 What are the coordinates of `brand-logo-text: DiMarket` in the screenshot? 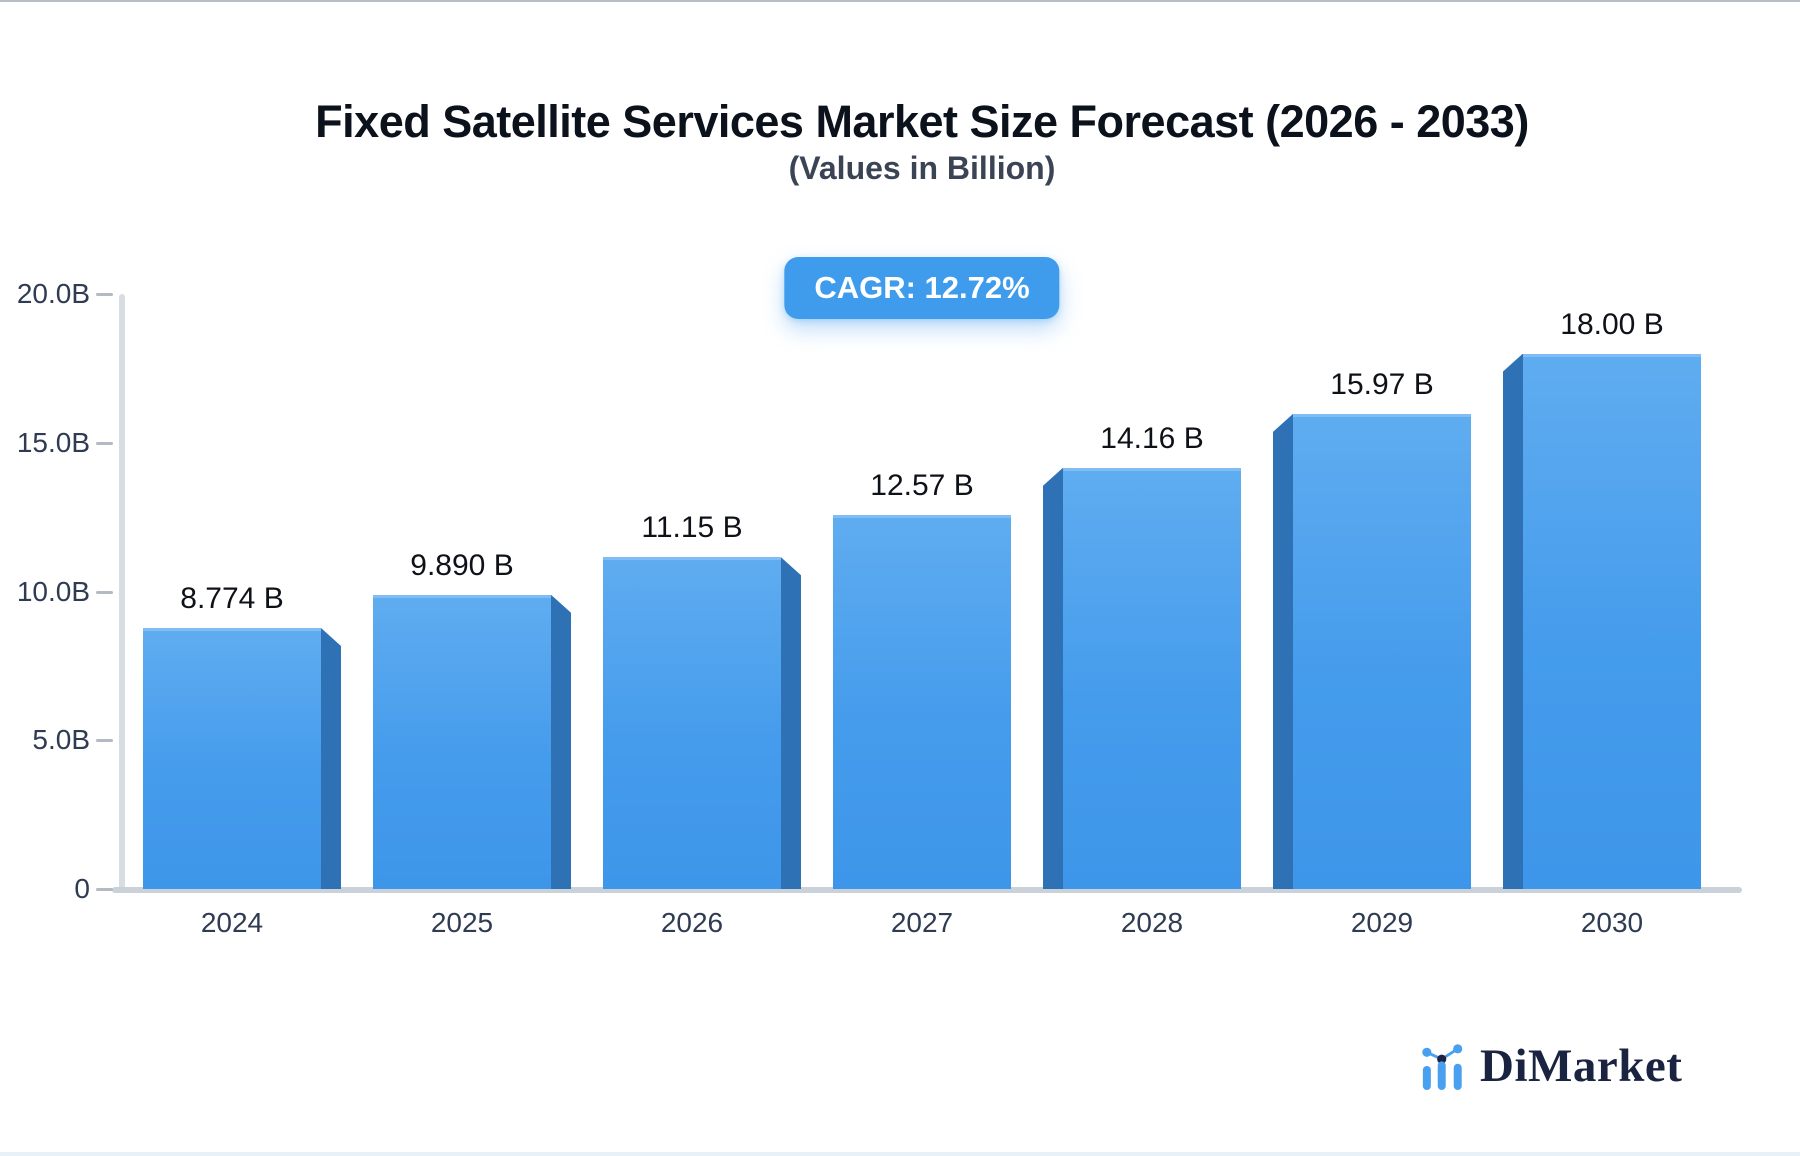 It's located at (1581, 1066).